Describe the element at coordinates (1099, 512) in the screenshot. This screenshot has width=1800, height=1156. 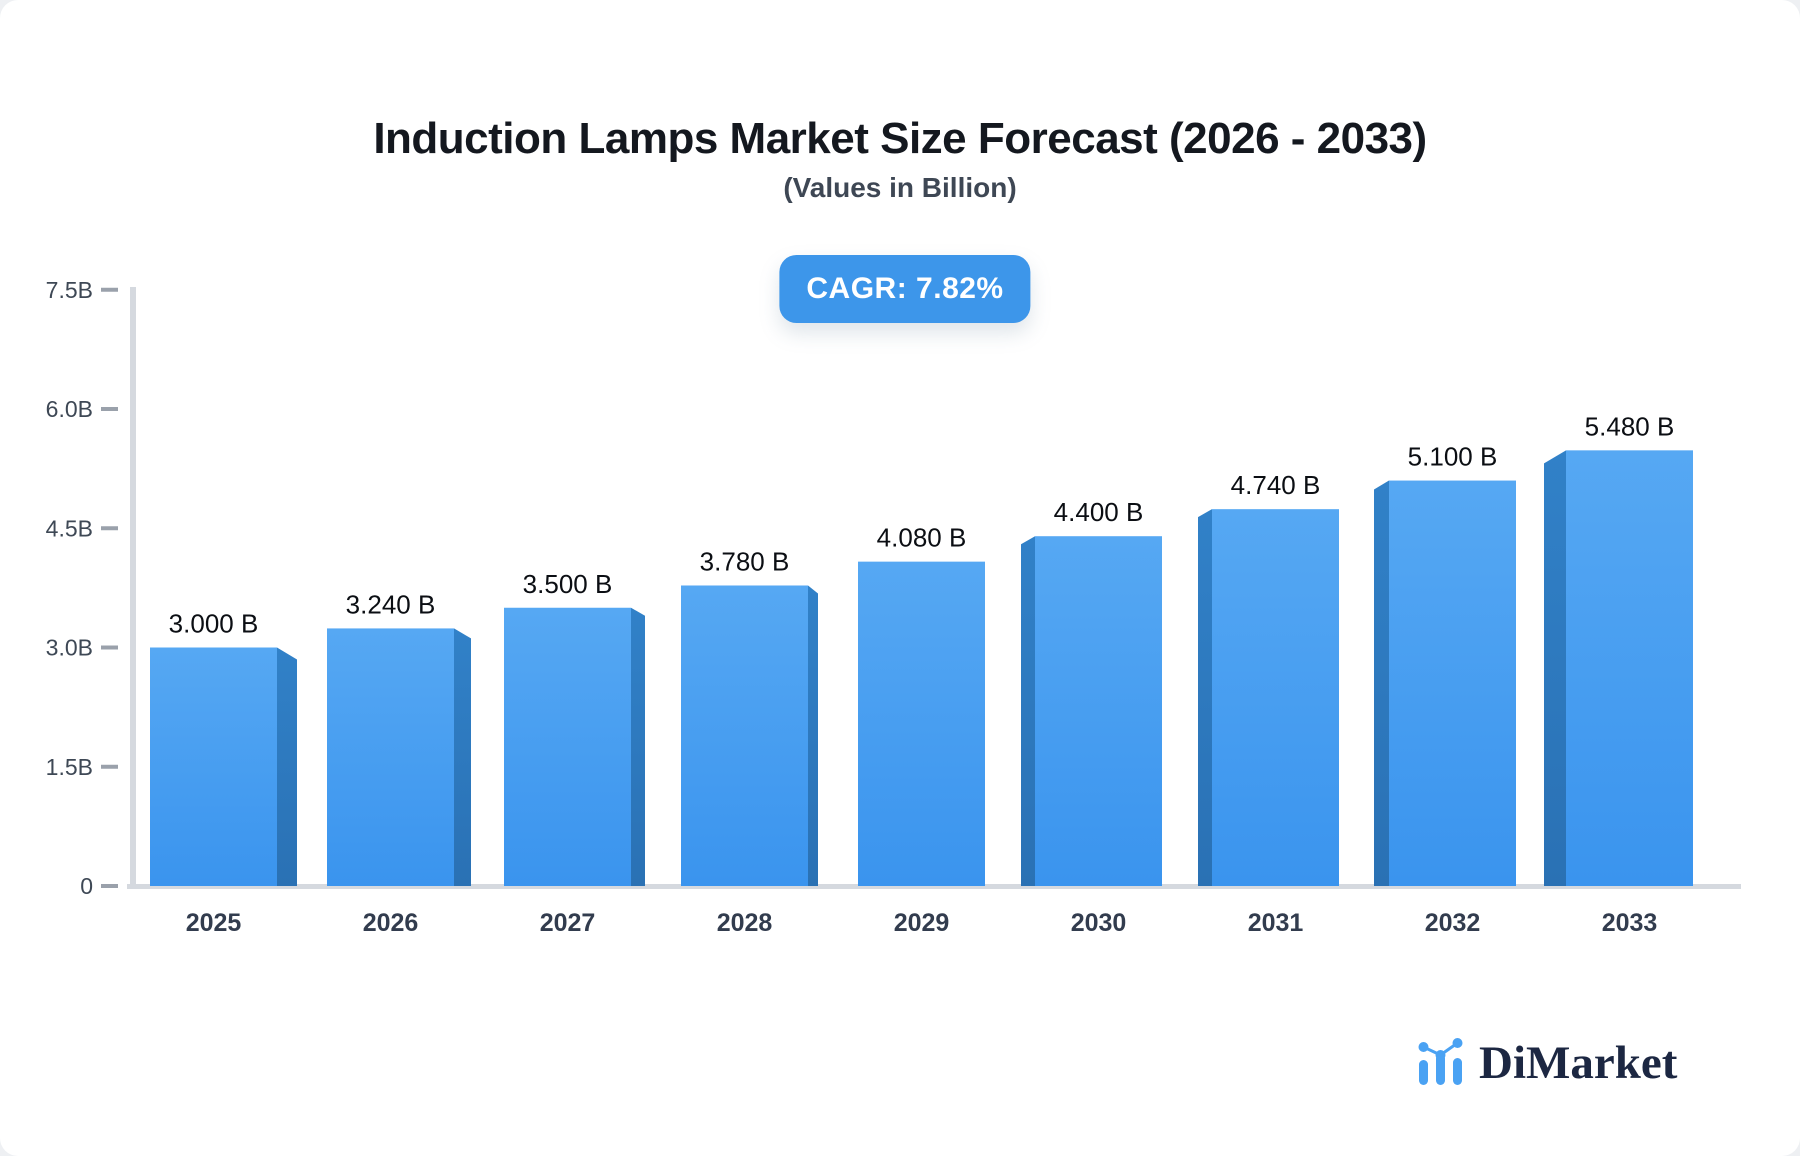
I see `bar-value-label: 4.400 B` at that location.